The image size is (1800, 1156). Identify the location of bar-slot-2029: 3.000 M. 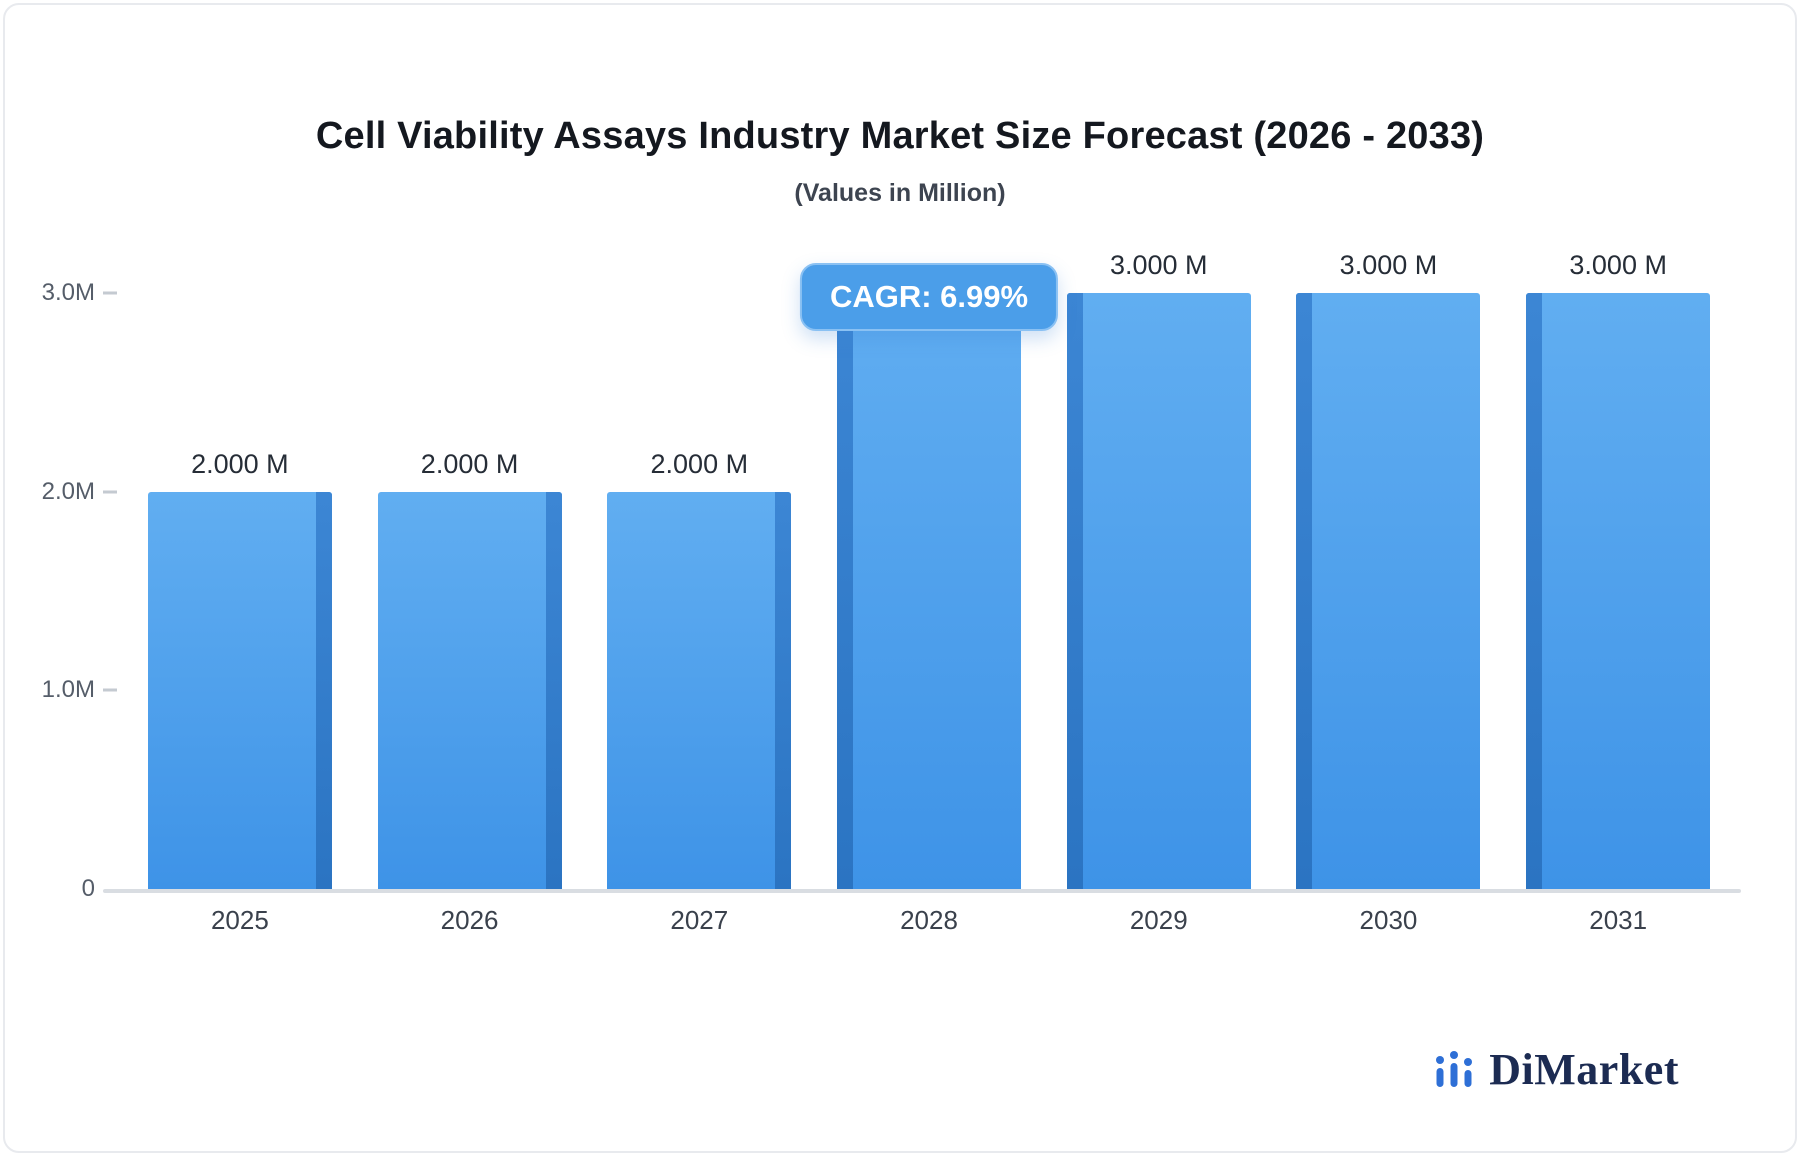
(1159, 569).